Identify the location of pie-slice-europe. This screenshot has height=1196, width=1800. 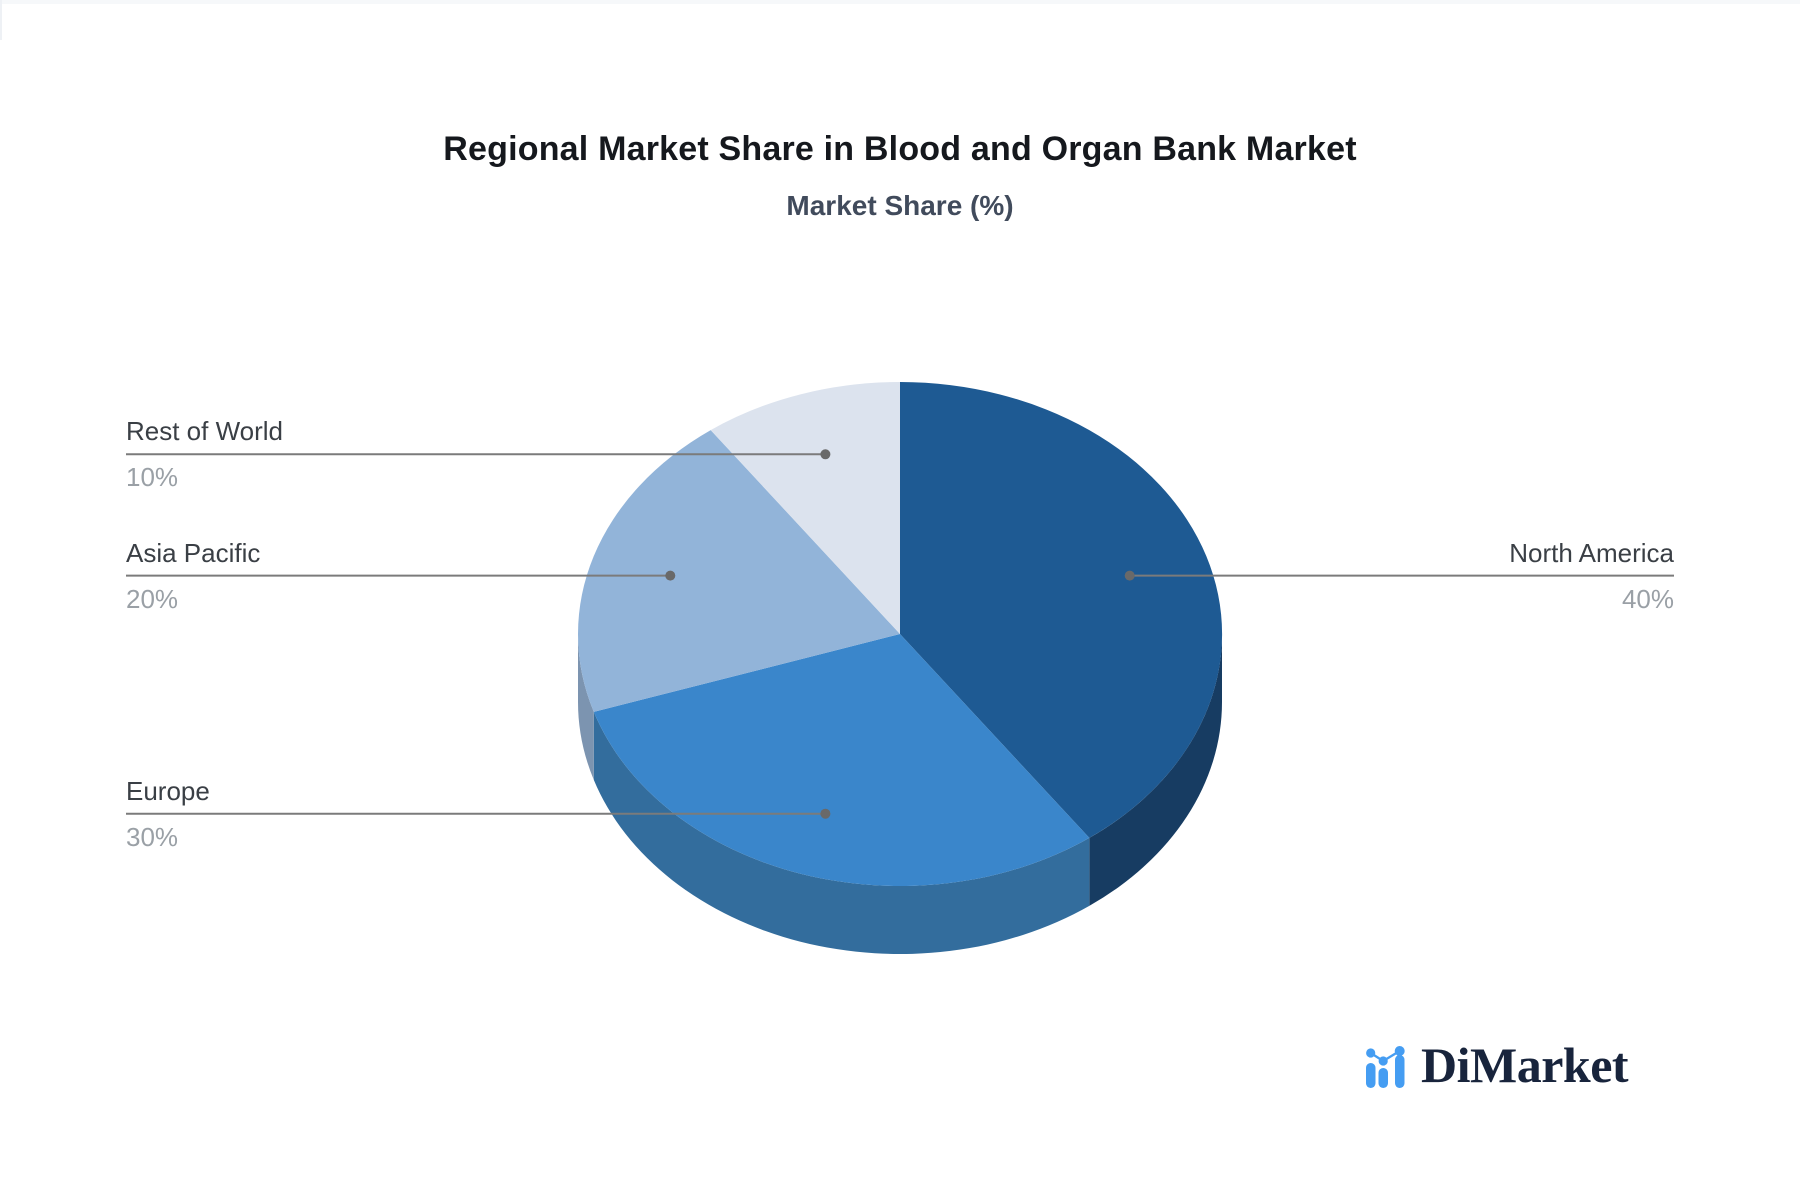
(841, 760).